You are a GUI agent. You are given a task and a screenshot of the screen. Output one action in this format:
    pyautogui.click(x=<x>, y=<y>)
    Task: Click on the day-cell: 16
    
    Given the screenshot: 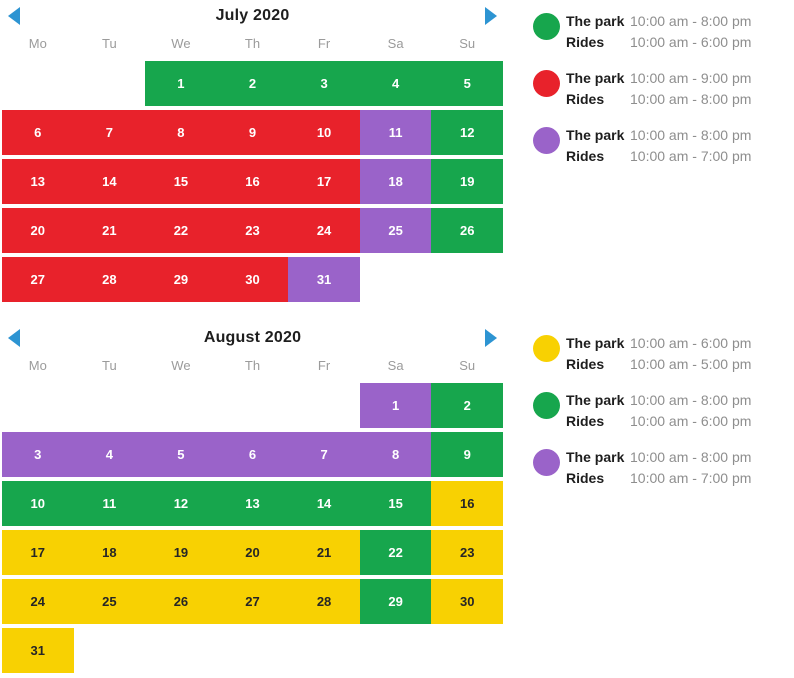 What is the action you would take?
    pyautogui.click(x=252, y=181)
    